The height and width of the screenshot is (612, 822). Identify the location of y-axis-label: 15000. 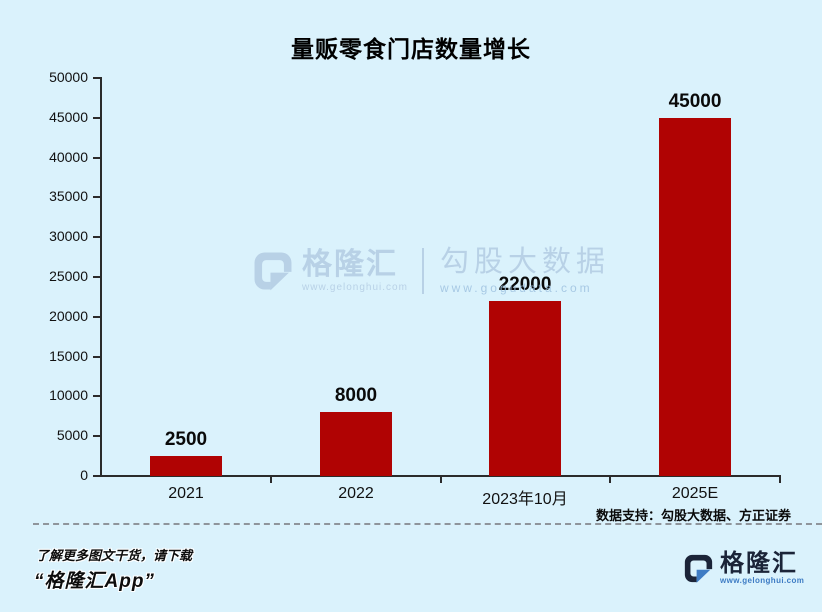
(68, 355).